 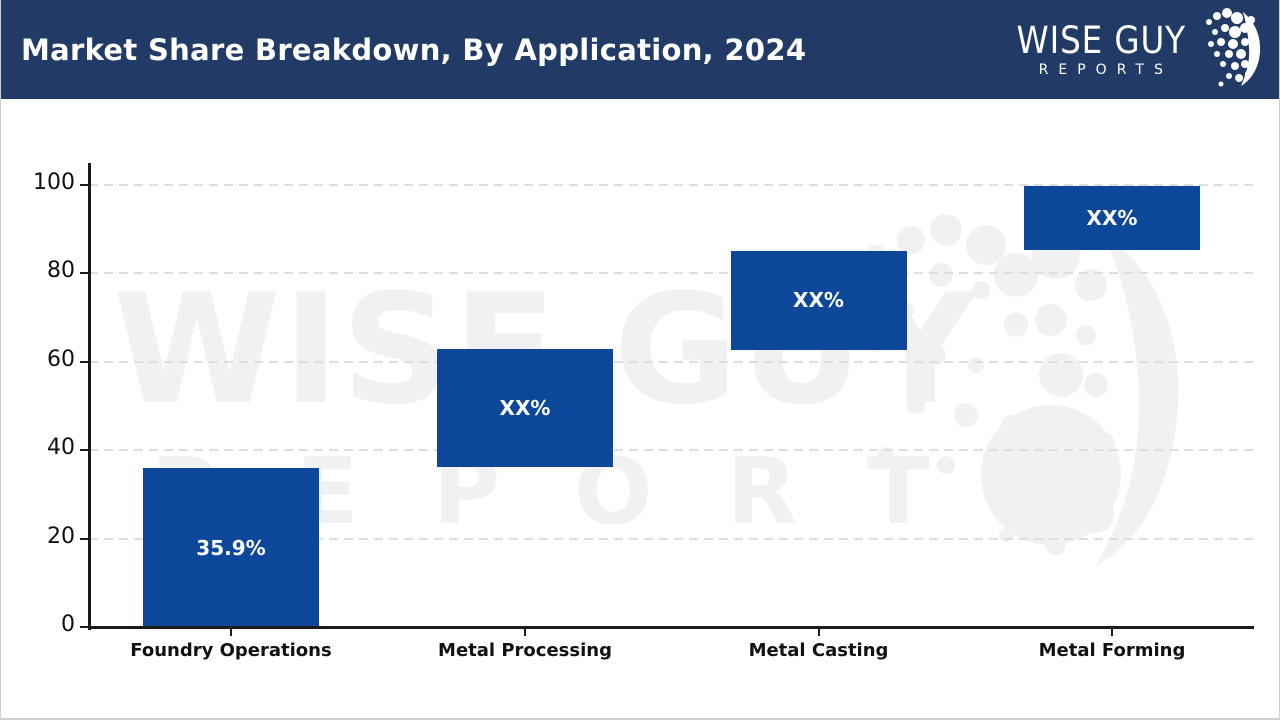 I want to click on y-tick-label: 40, so click(x=61, y=448).